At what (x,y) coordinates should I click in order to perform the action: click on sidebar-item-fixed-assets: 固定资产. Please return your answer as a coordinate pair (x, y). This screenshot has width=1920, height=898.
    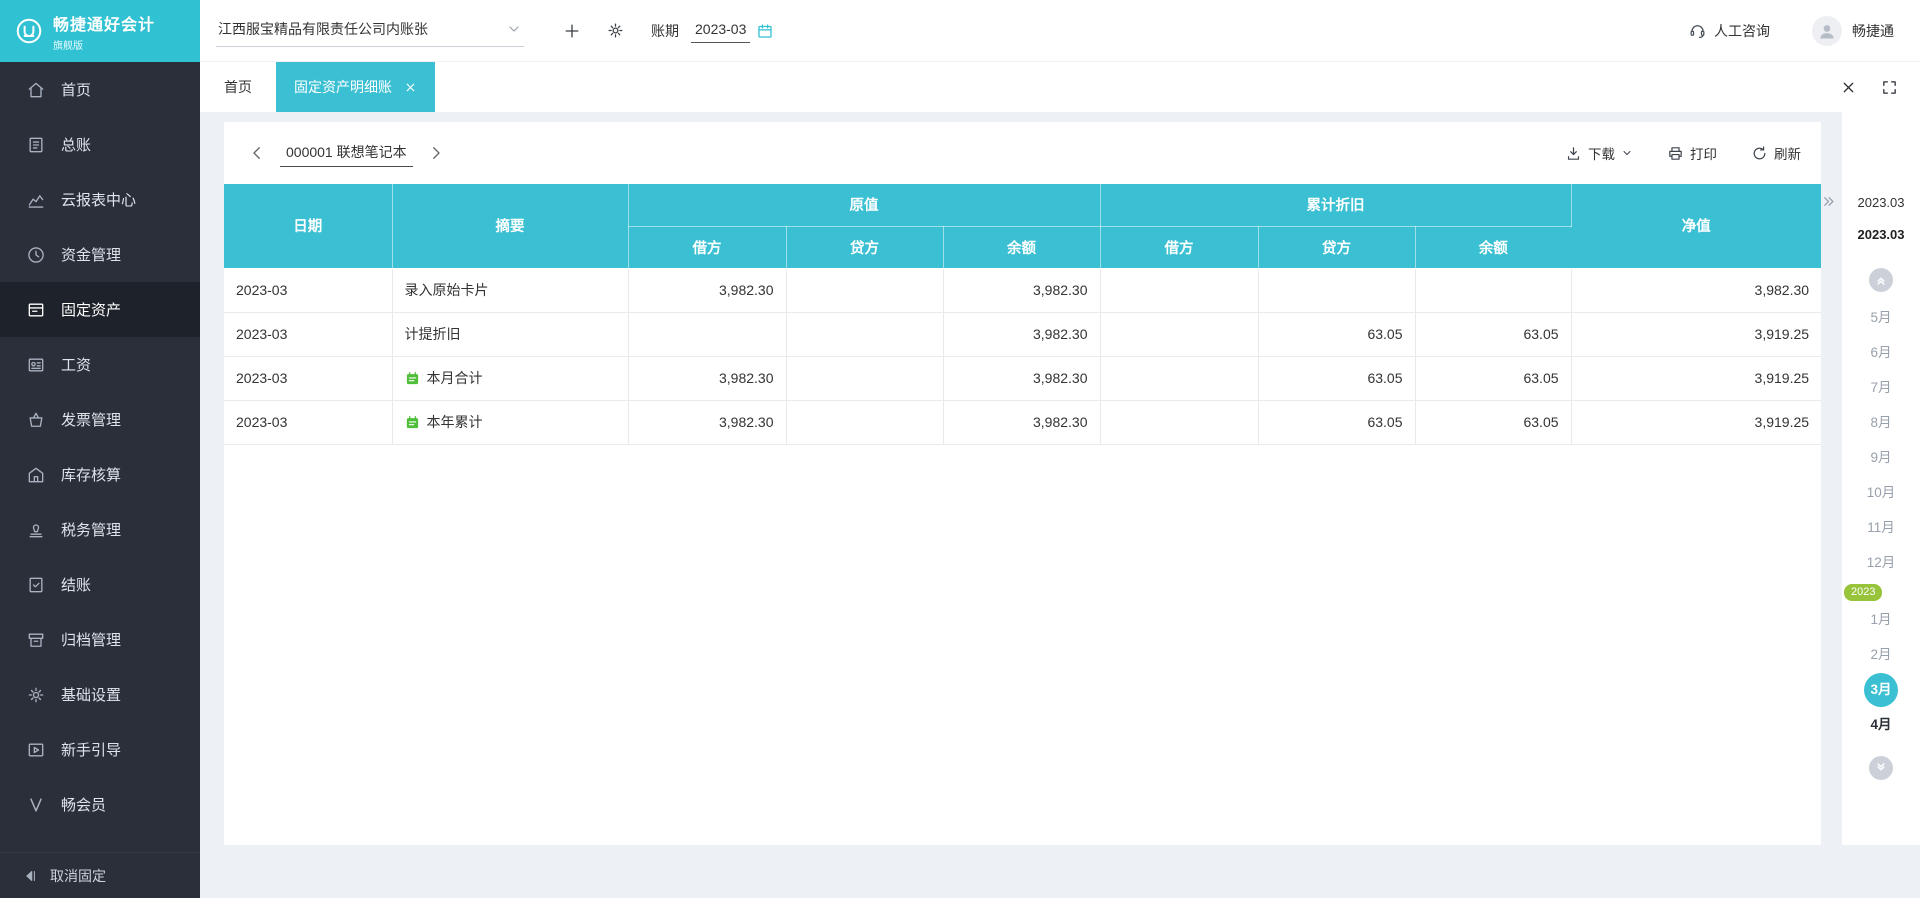
    Looking at the image, I should click on (100, 309).